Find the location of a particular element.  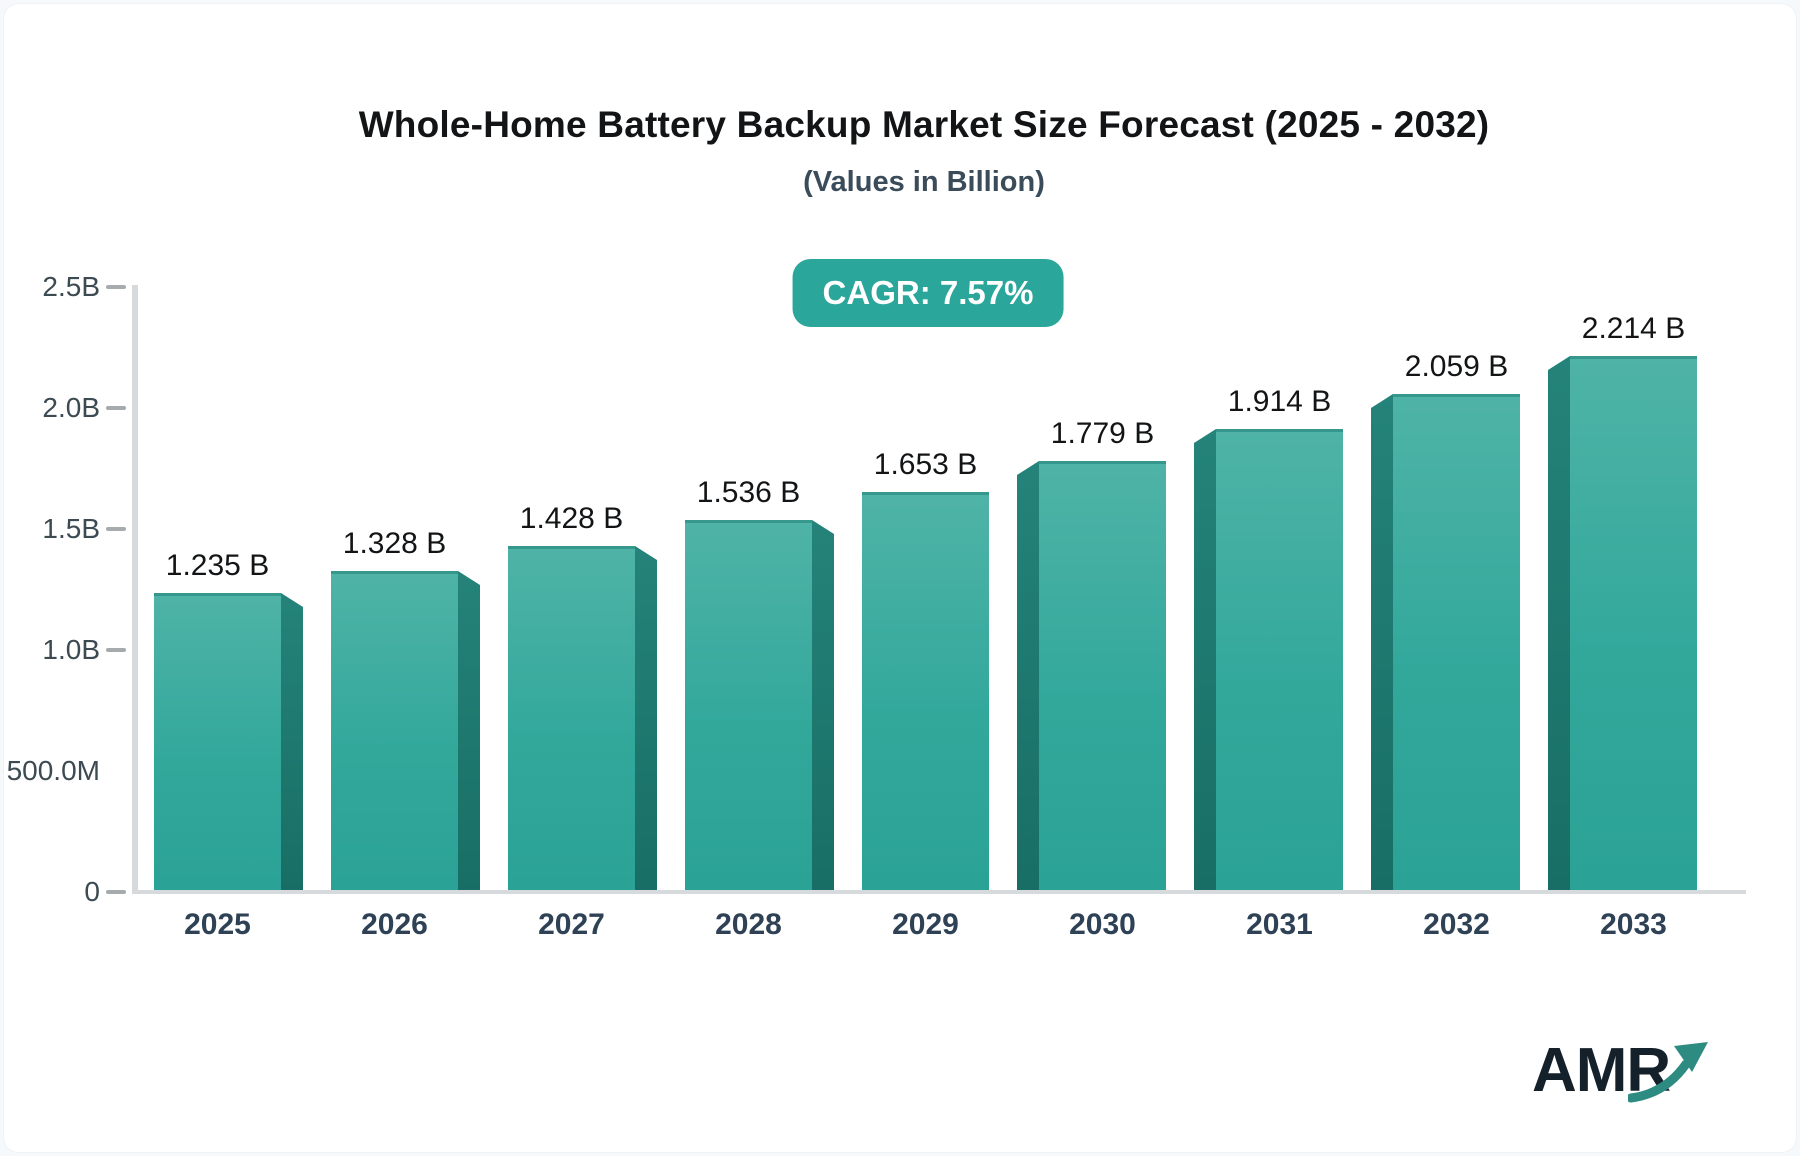

bar-value-label: 1.779 B is located at coordinates (1102, 433).